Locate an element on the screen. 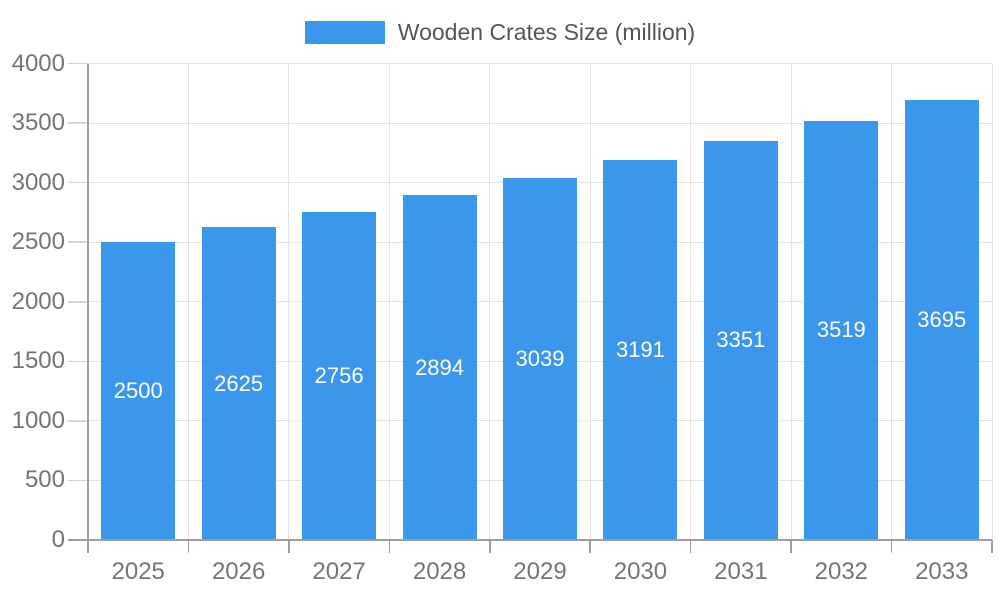  x-axis-line is located at coordinates (530, 540).